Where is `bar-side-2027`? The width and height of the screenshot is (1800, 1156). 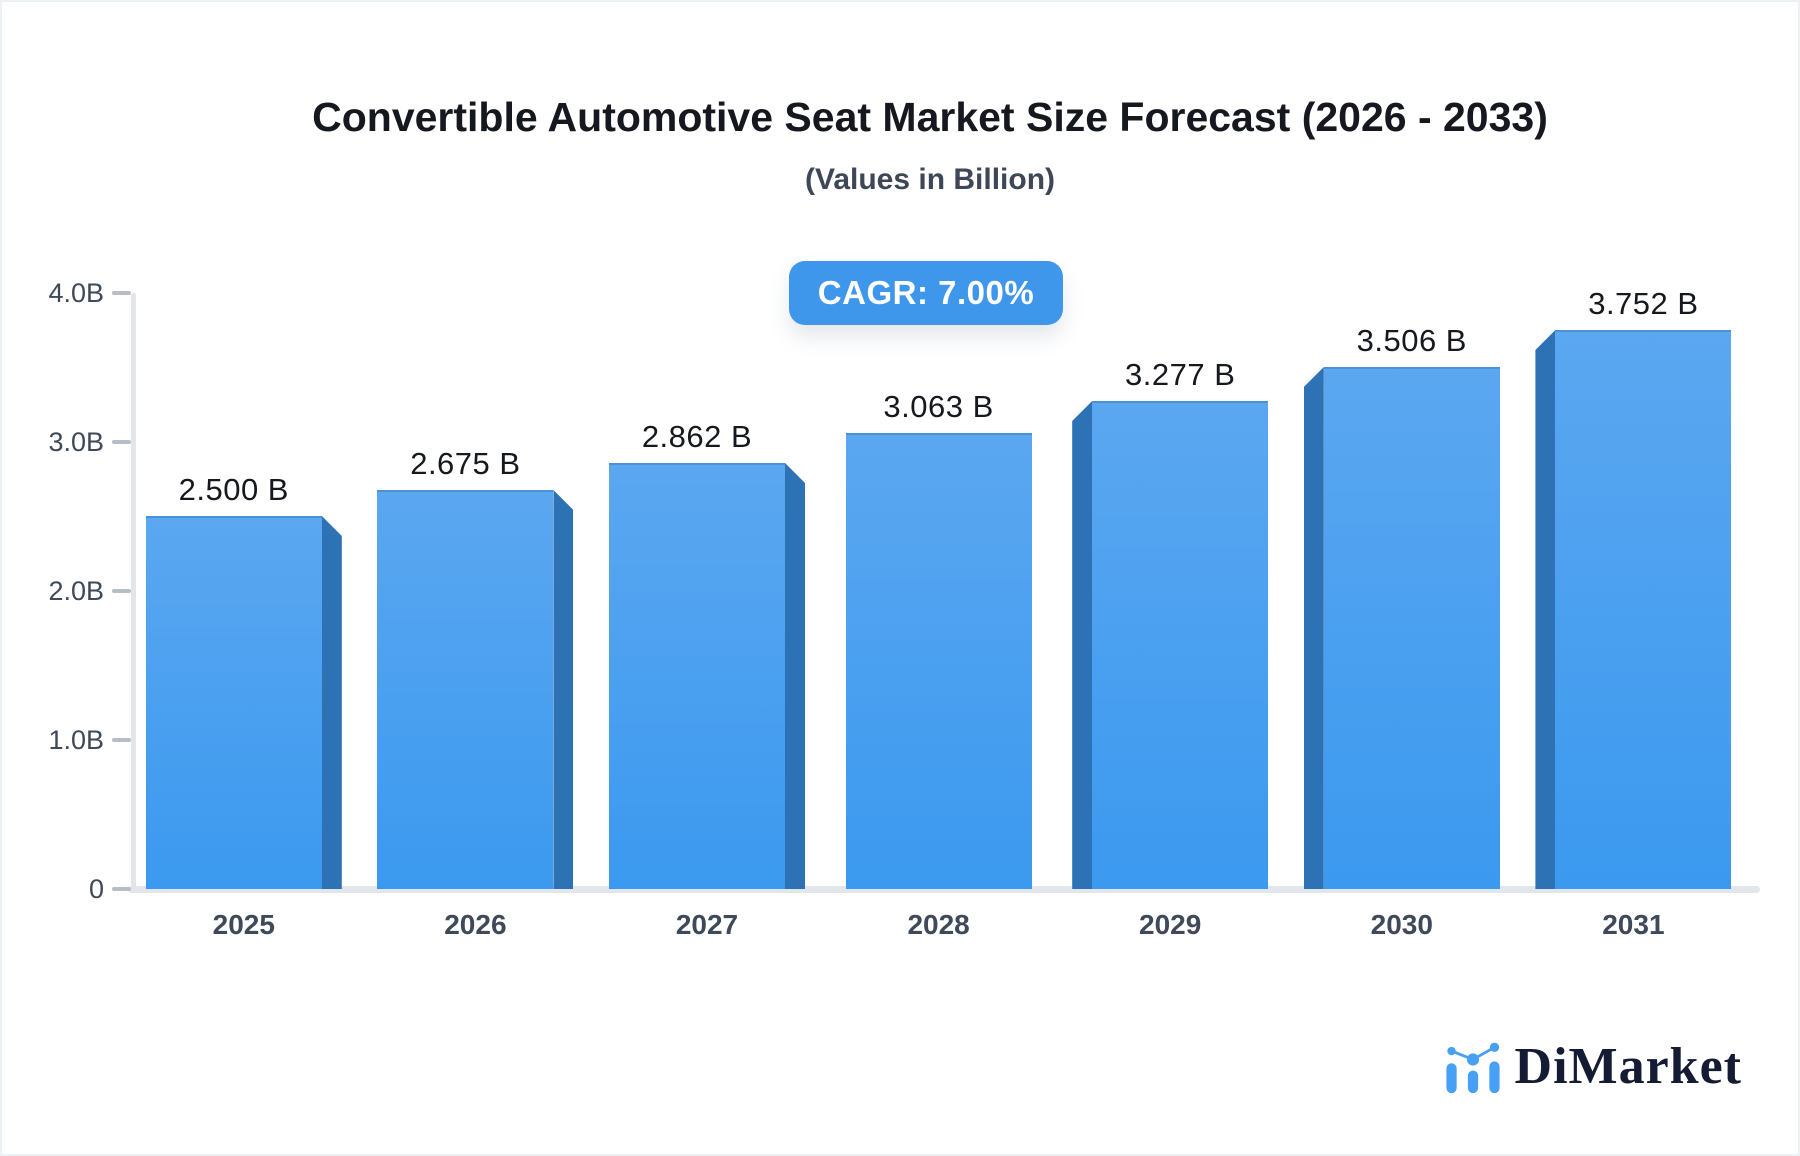
bar-side-2027 is located at coordinates (795, 676).